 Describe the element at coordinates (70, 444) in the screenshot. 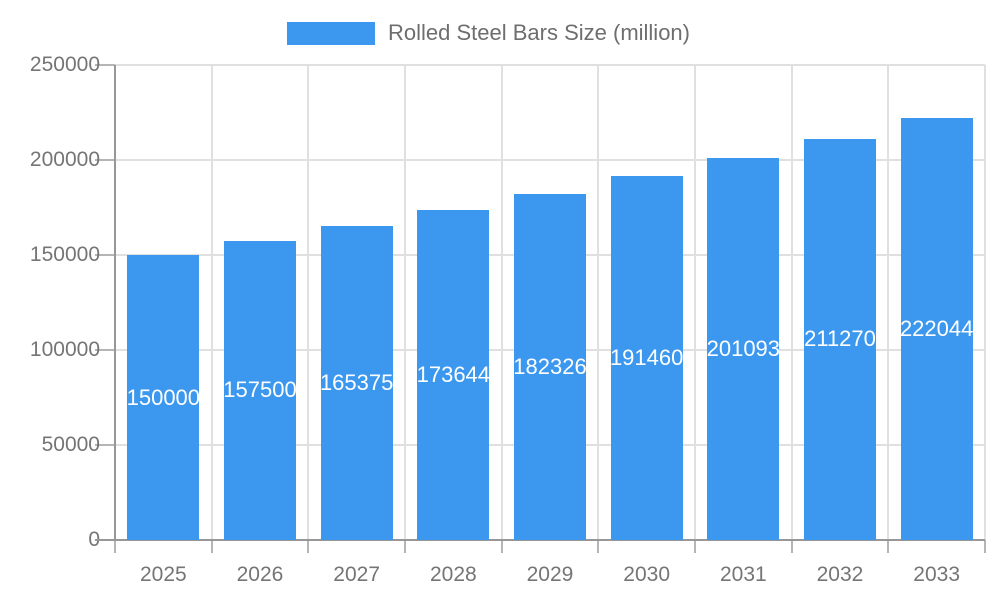

I see `y-tick-label: 50000` at that location.